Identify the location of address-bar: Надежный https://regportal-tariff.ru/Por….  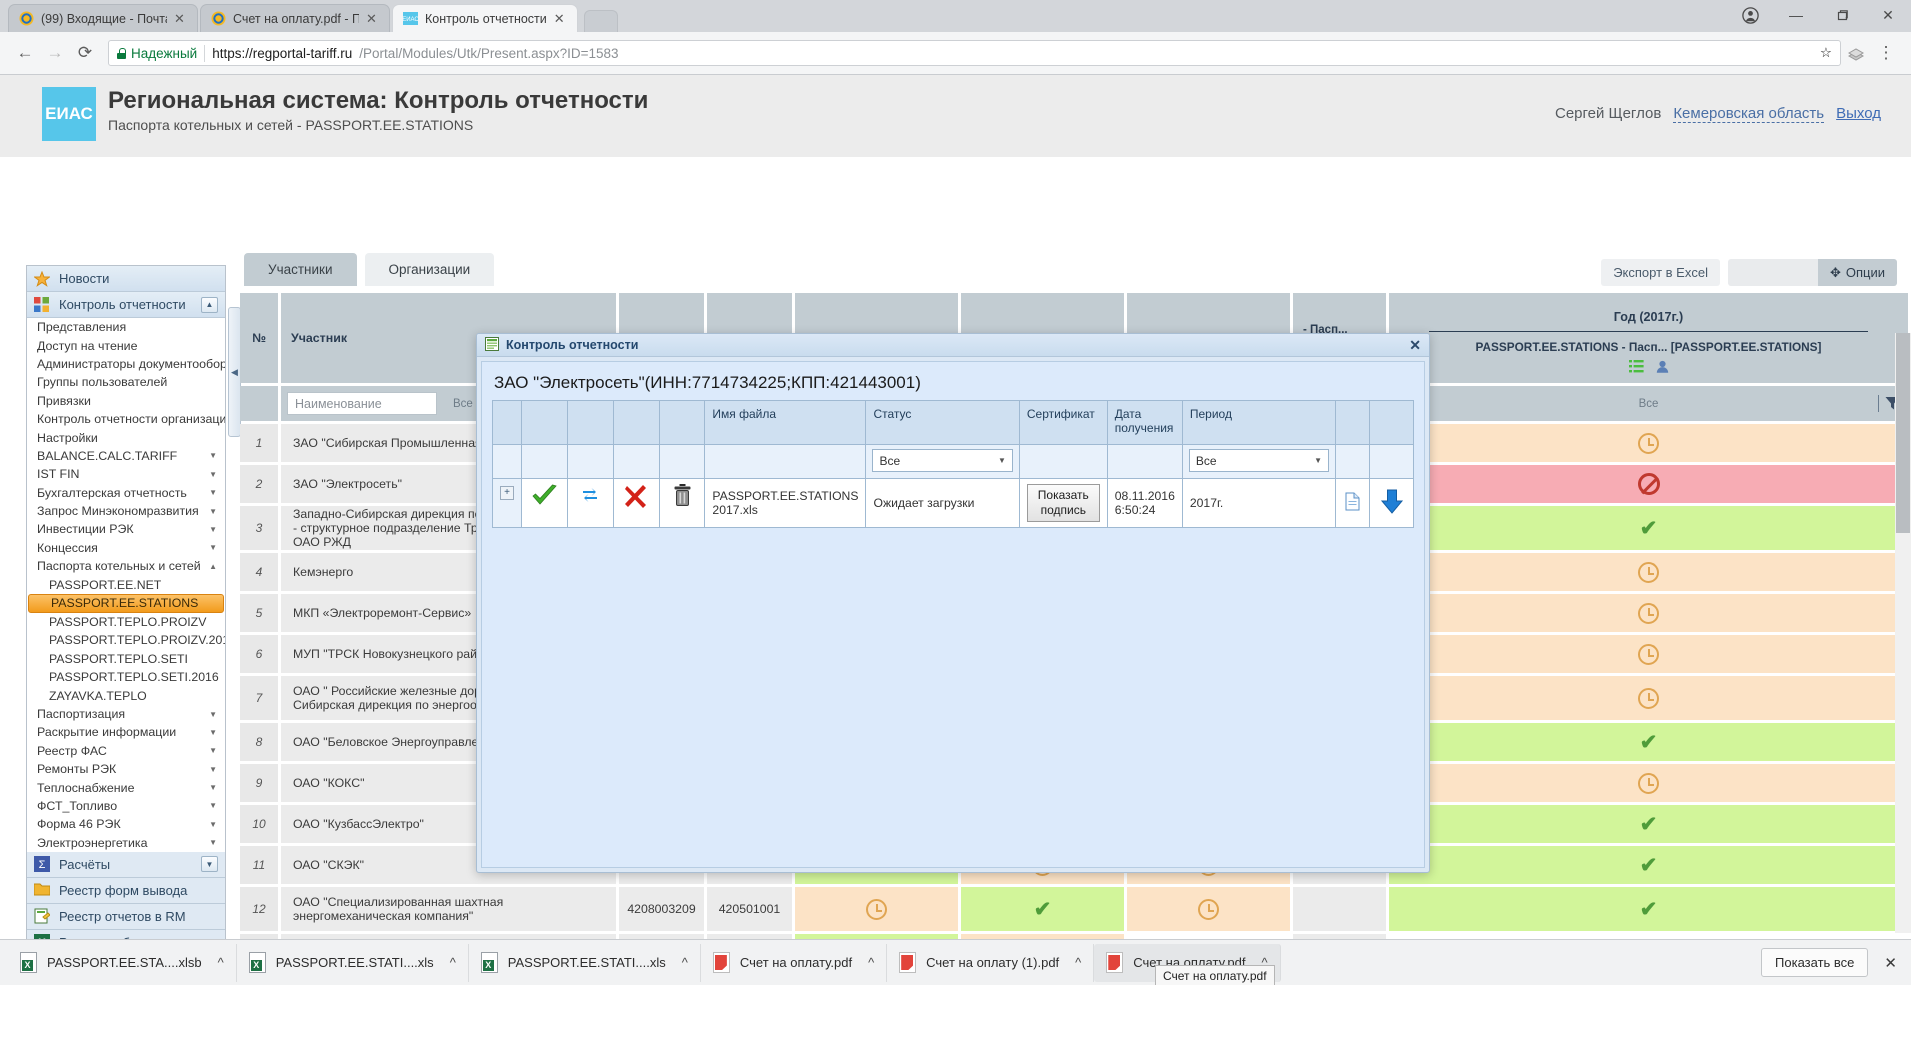
(974, 53).